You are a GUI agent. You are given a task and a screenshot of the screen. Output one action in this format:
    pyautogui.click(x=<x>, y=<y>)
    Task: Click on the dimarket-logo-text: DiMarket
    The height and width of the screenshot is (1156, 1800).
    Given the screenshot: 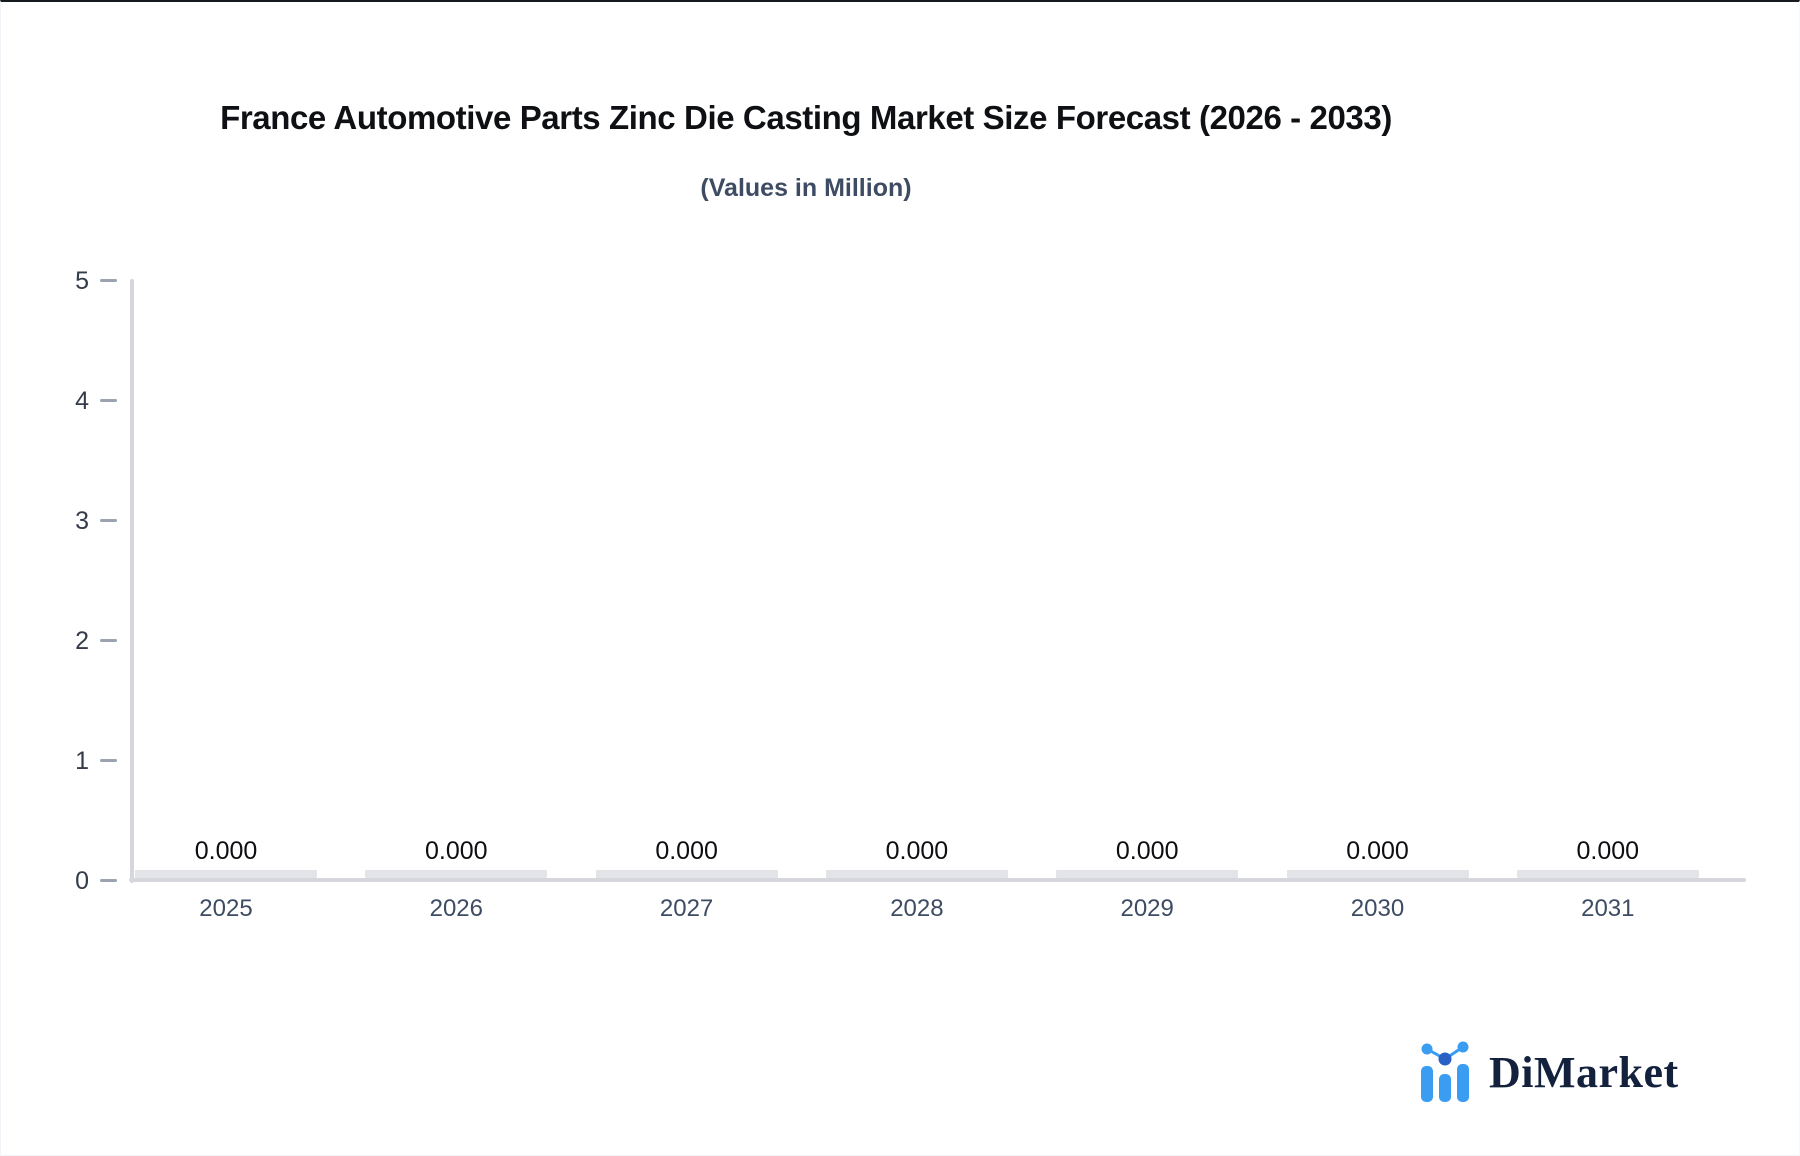 What is the action you would take?
    pyautogui.click(x=1584, y=1072)
    